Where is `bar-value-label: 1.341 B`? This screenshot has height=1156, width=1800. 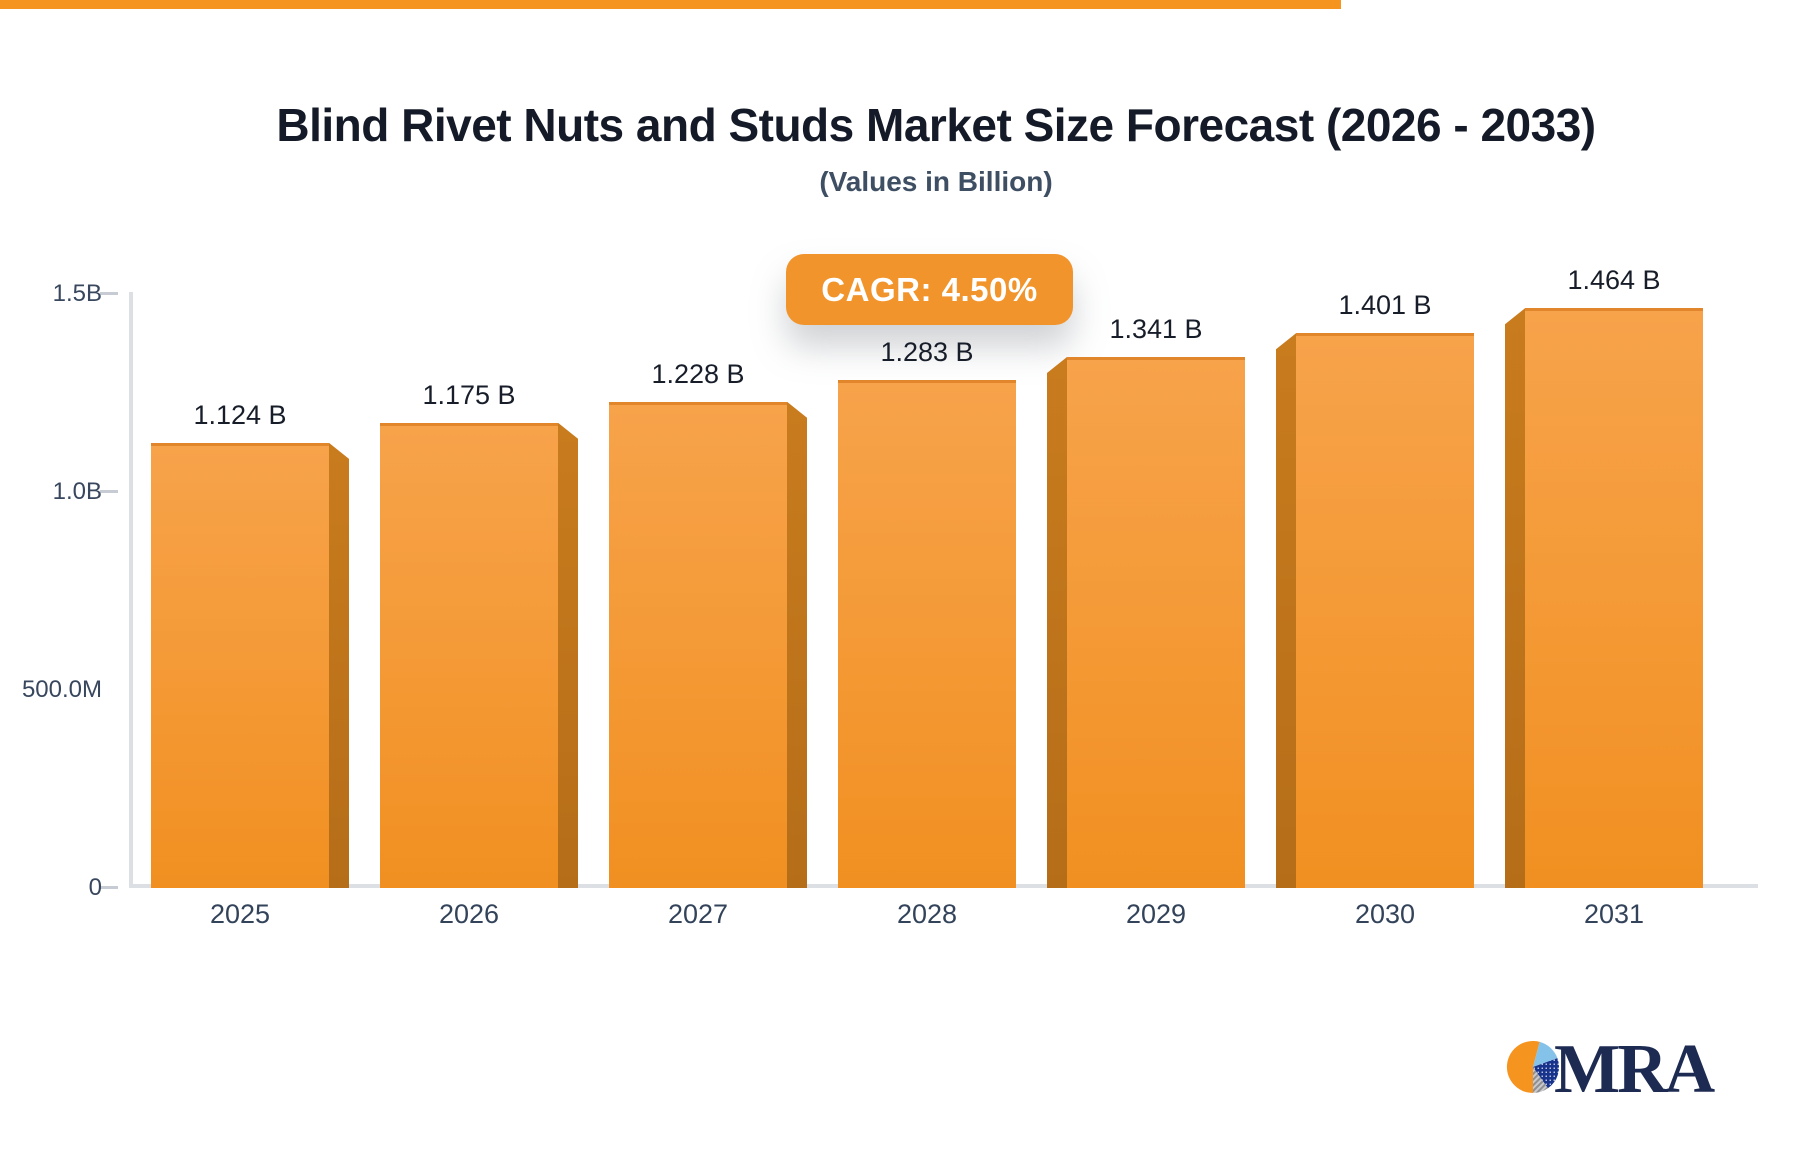 bar-value-label: 1.341 B is located at coordinates (1156, 328).